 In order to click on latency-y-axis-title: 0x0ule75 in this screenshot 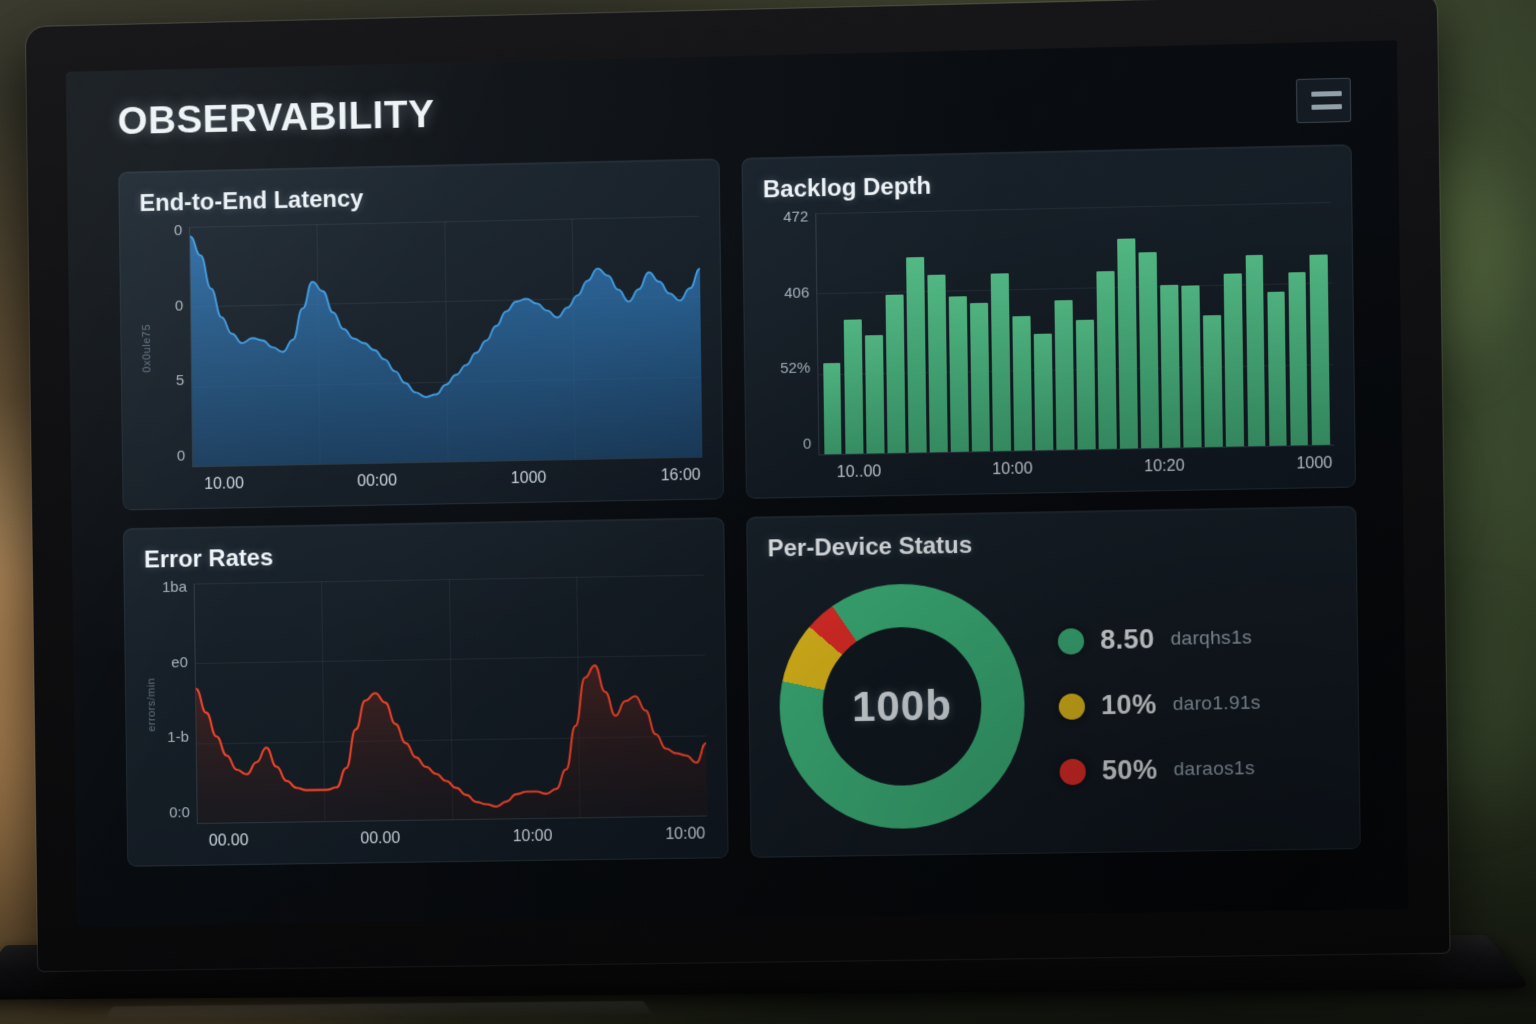, I will do `click(147, 348)`.